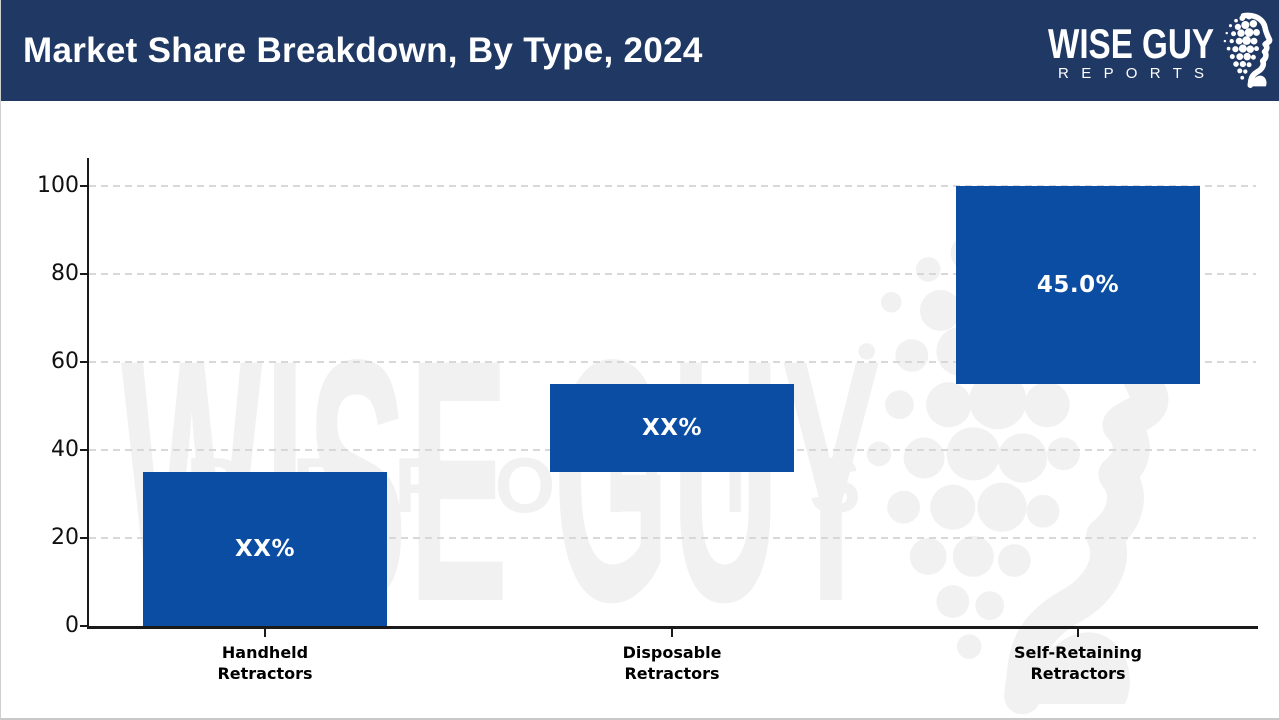 The width and height of the screenshot is (1280, 720). What do you see at coordinates (1247, 49) in the screenshot?
I see `logo-face-icon` at bounding box center [1247, 49].